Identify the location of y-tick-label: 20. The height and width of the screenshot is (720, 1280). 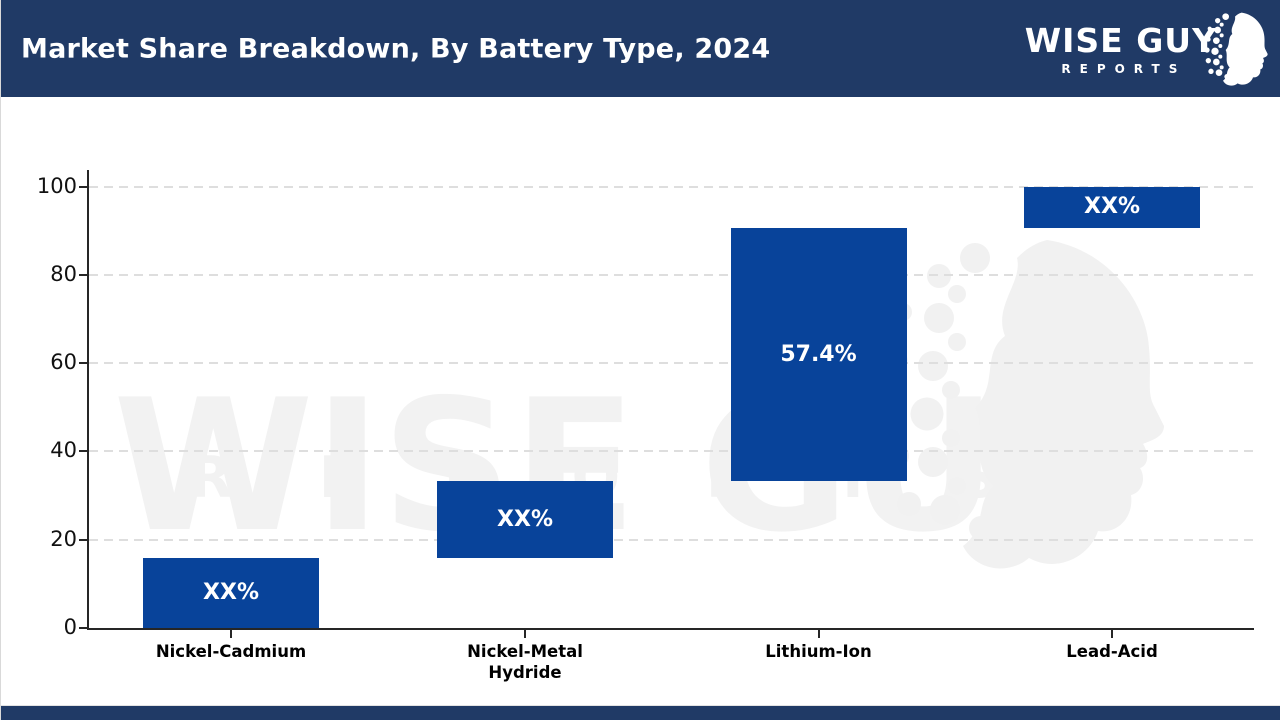
(63, 538).